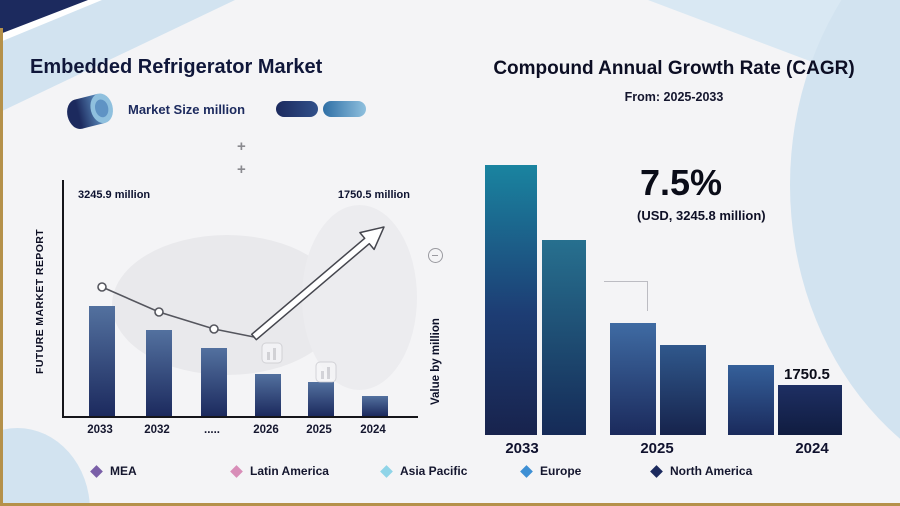  I want to click on legend-item-north-america: North America, so click(701, 471).